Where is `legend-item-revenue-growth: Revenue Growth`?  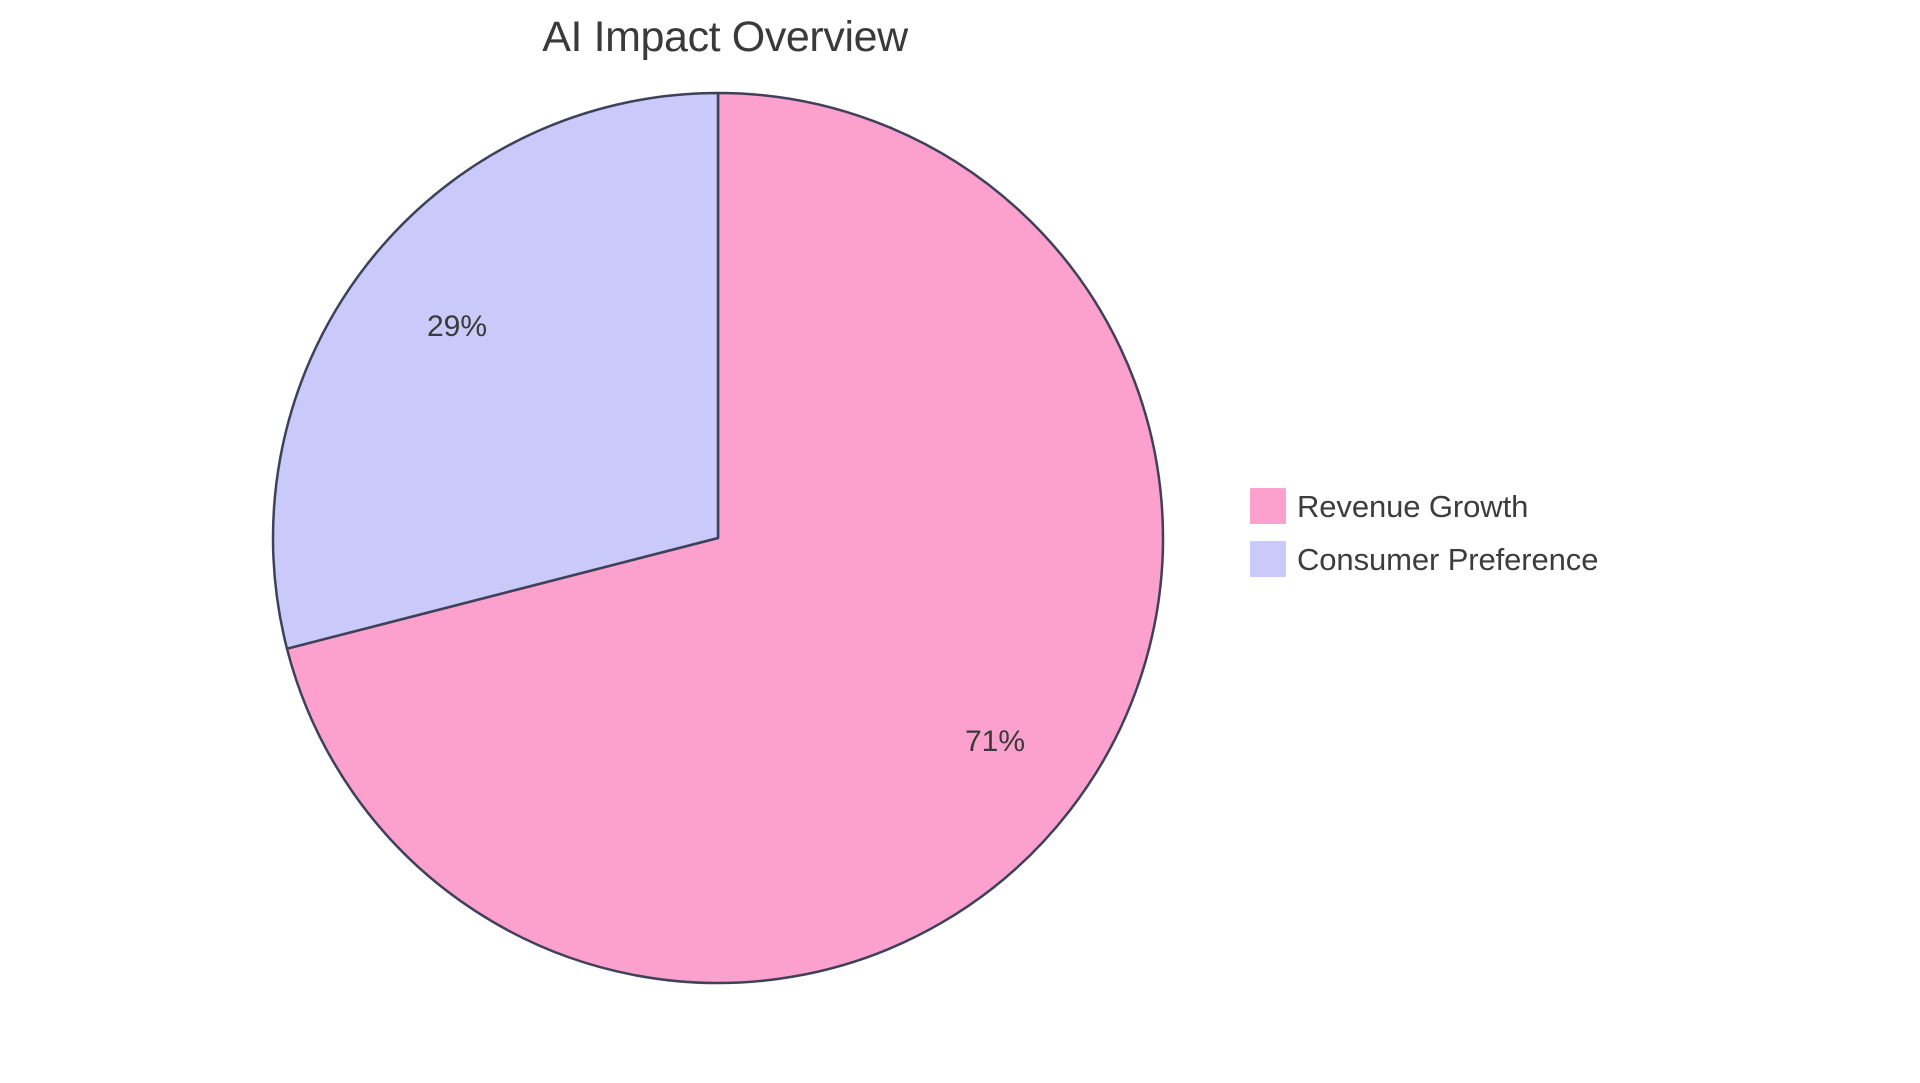
legend-item-revenue-growth: Revenue Growth is located at coordinates (1424, 506).